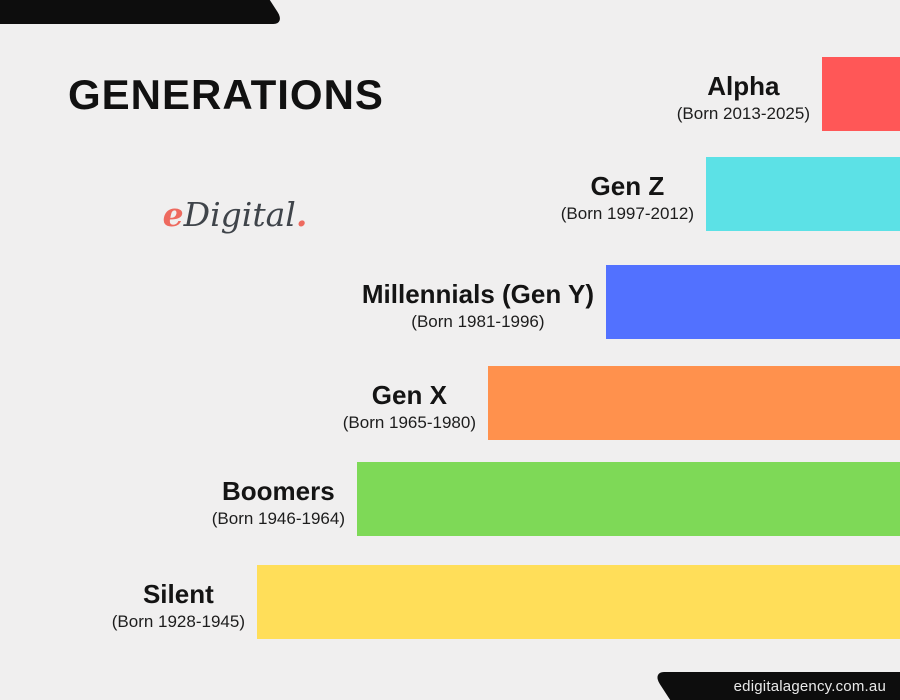 This screenshot has height=700, width=900. I want to click on generation-name: Alpha, so click(743, 86).